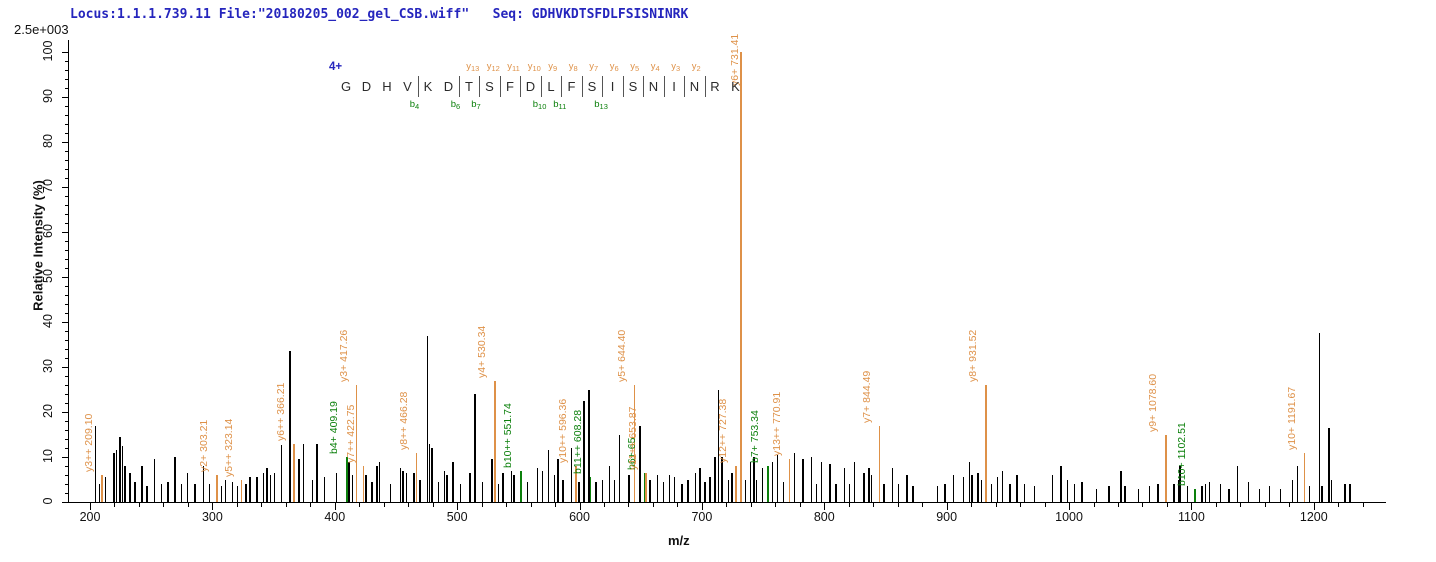 This screenshot has width=1436, height=562. Describe the element at coordinates (563, 430) in the screenshot. I see `y-ion-peak-label: y10++ 596.36` at that location.